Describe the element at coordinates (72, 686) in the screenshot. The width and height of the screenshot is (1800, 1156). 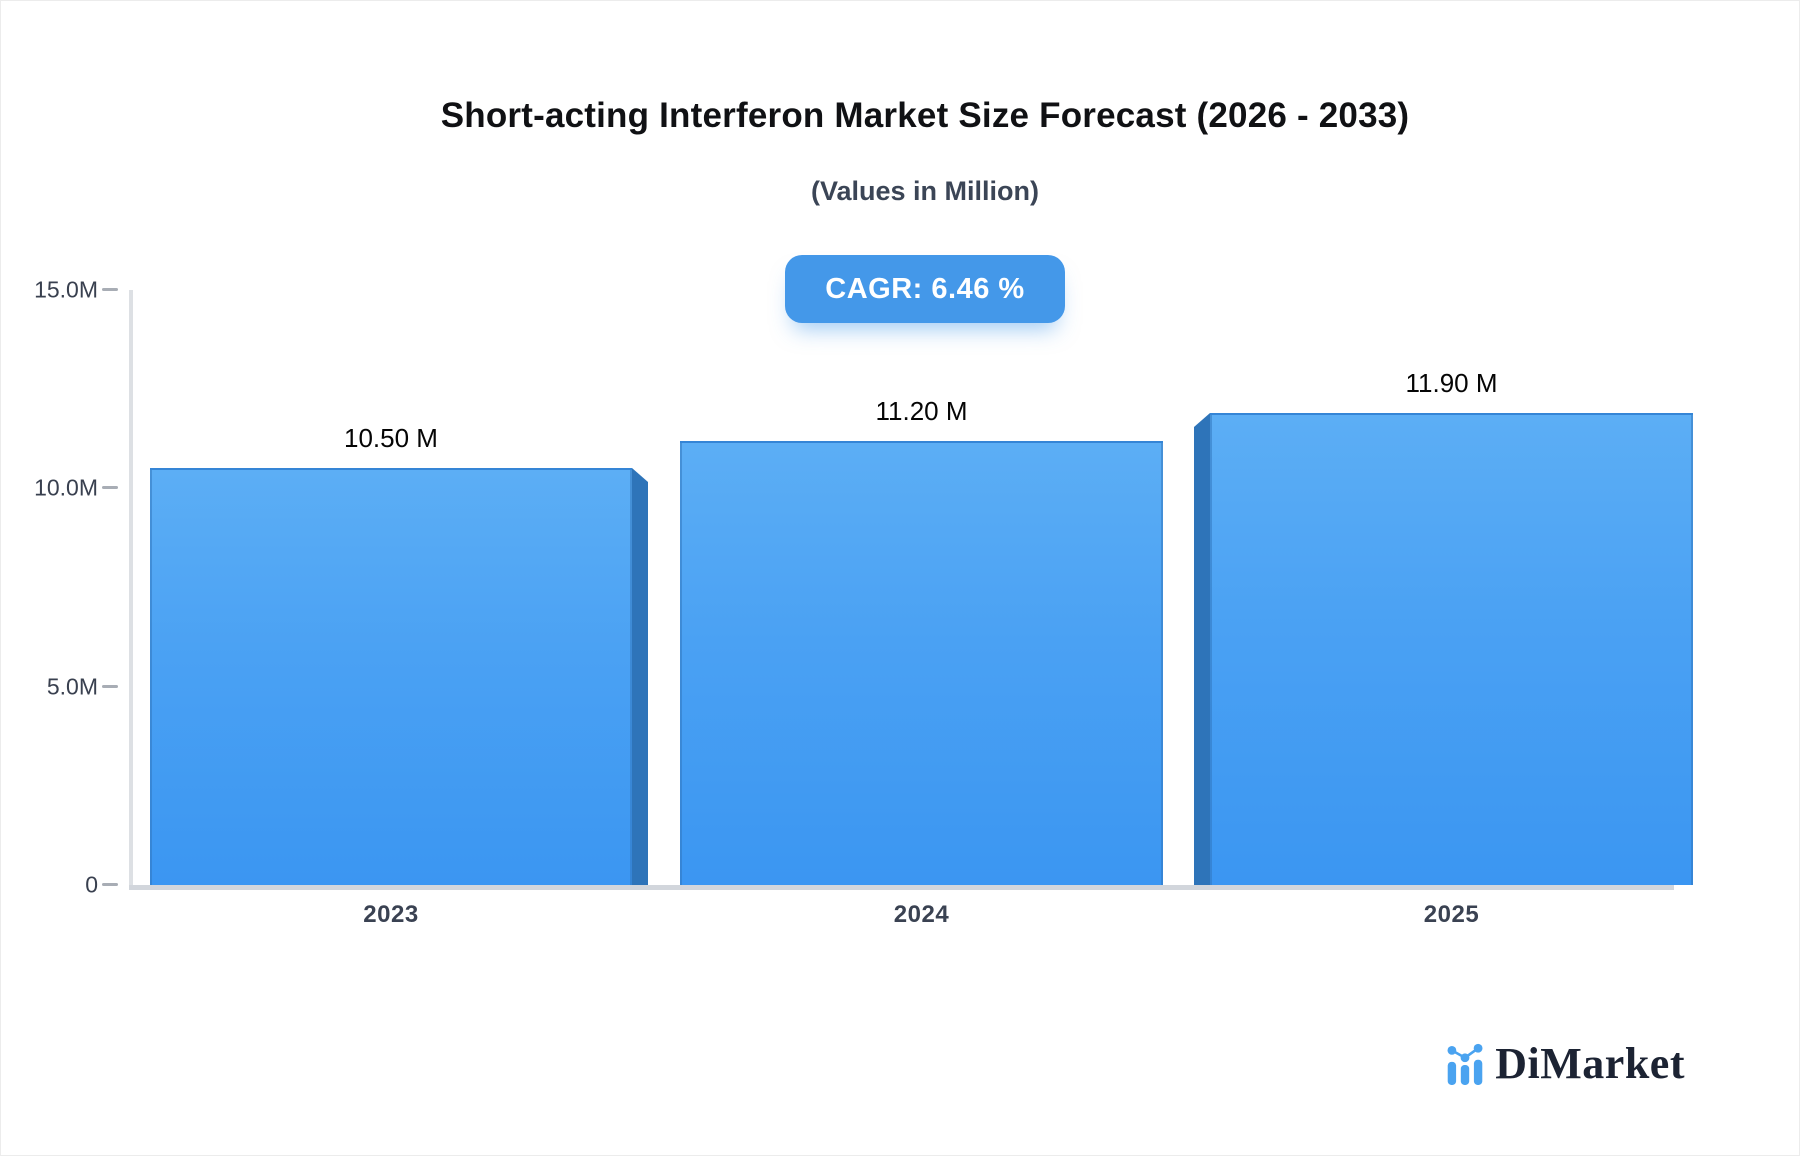
I see `y-tick-label: 5.0M` at that location.